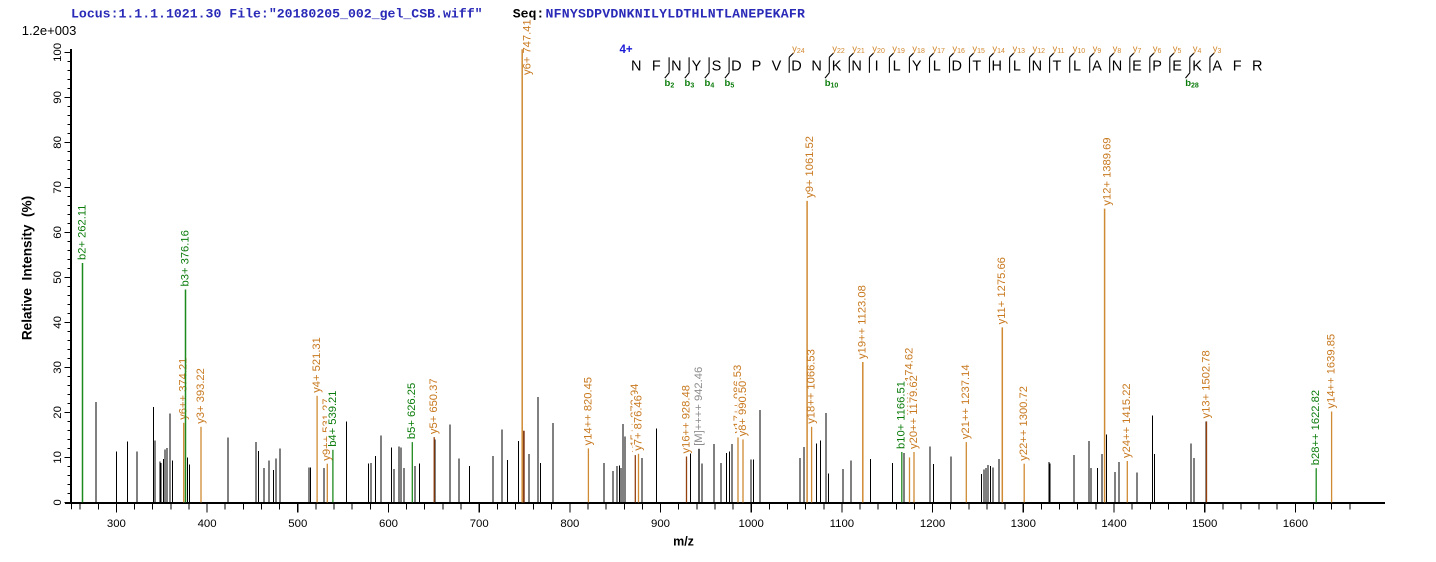 The width and height of the screenshot is (1436, 562). I want to click on svg-text: 80, so click(58, 142).